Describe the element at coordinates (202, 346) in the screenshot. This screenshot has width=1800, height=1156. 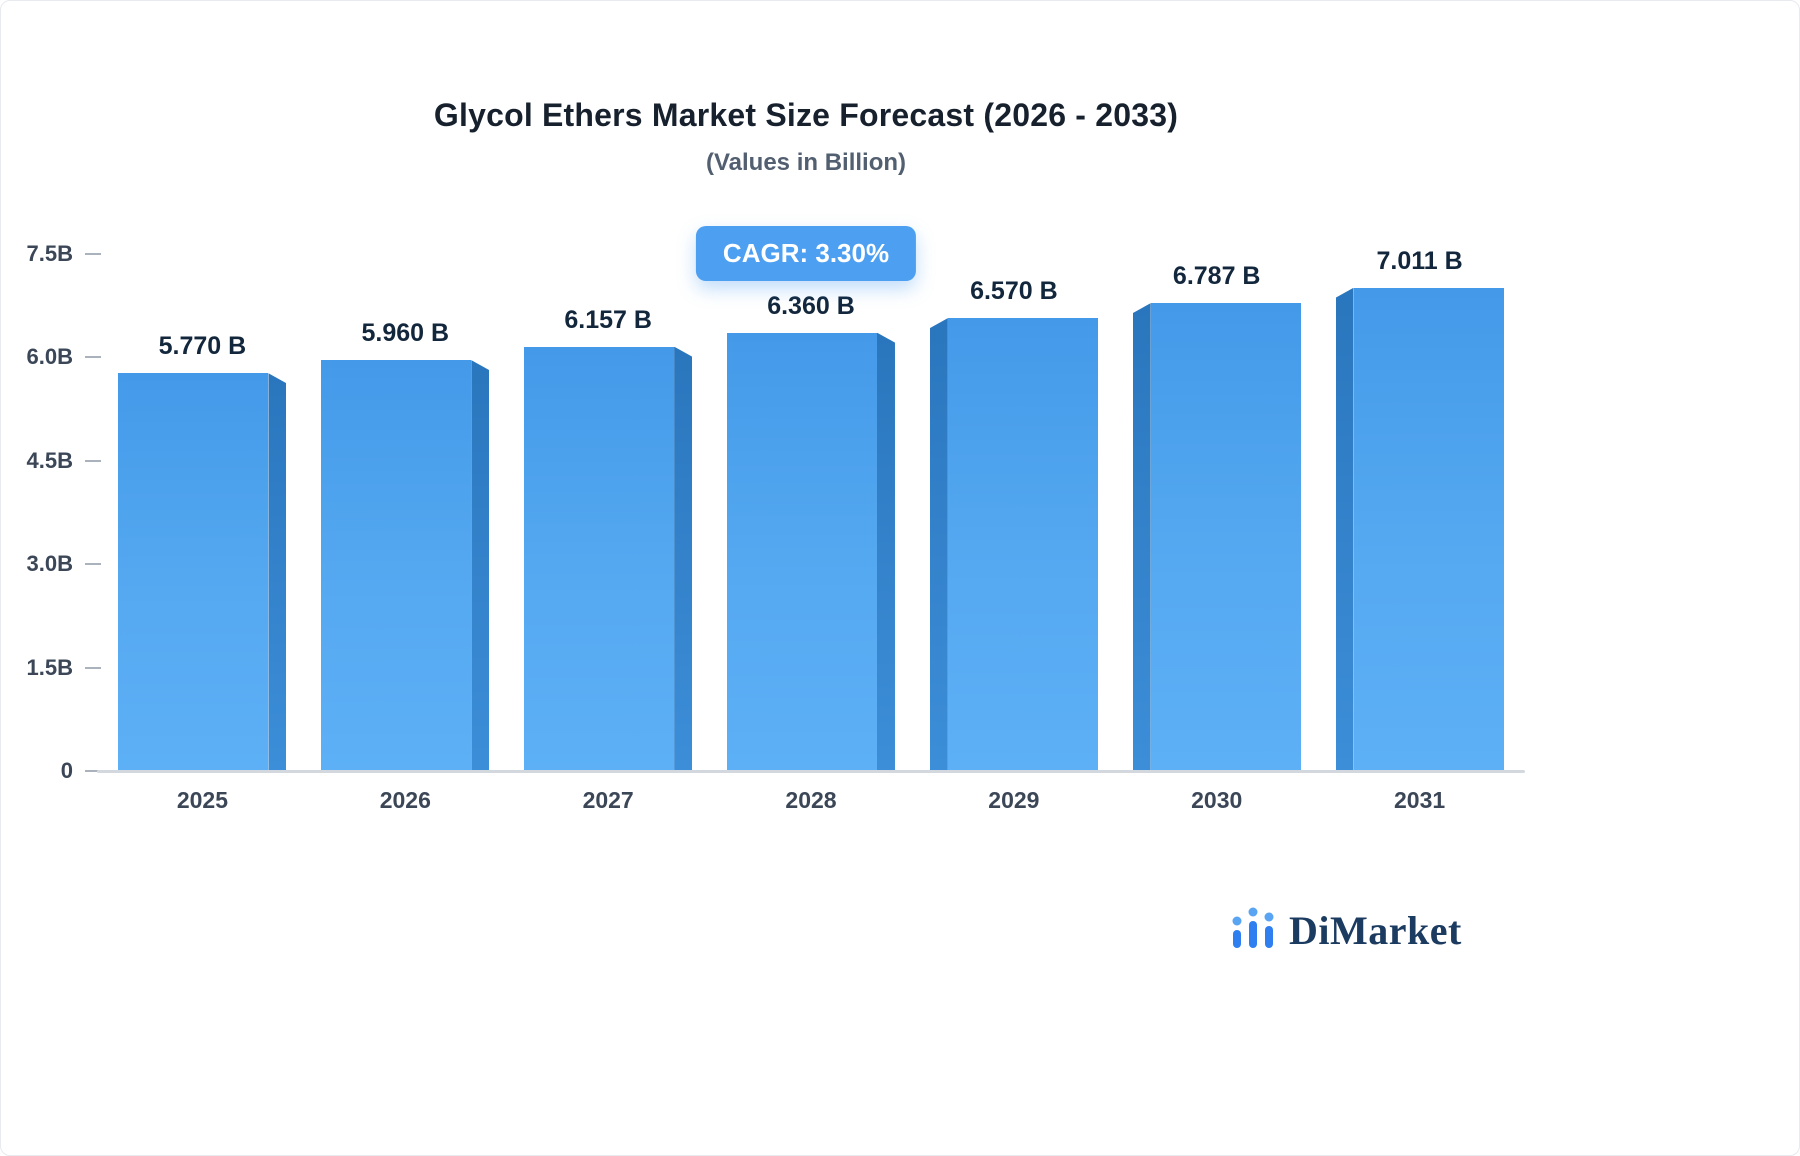
I see `bar-value-label: 5.770 B` at that location.